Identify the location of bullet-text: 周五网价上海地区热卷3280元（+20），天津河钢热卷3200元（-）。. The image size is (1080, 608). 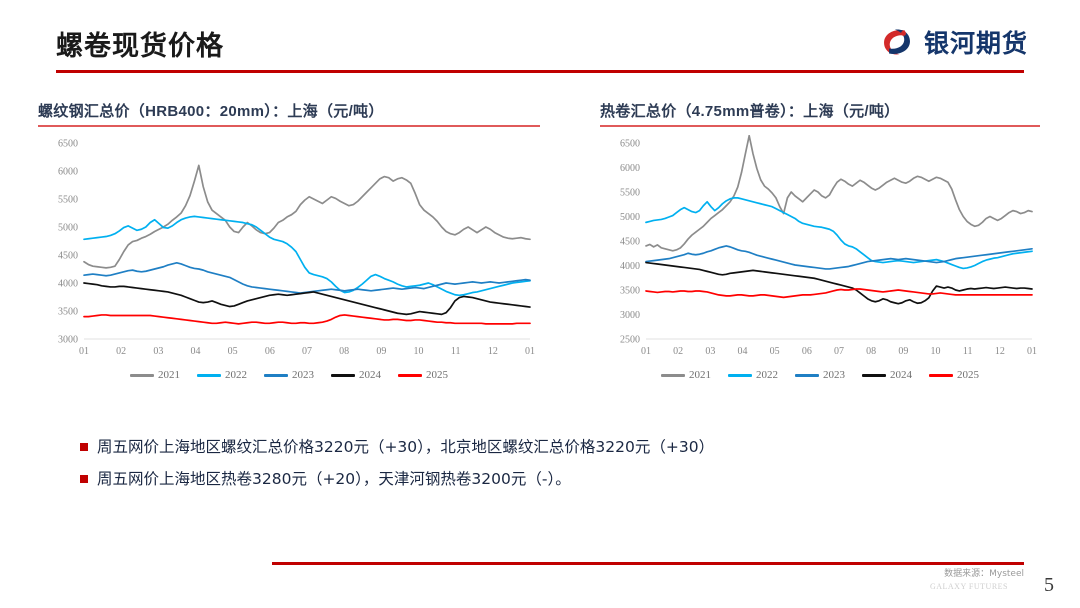
(334, 479).